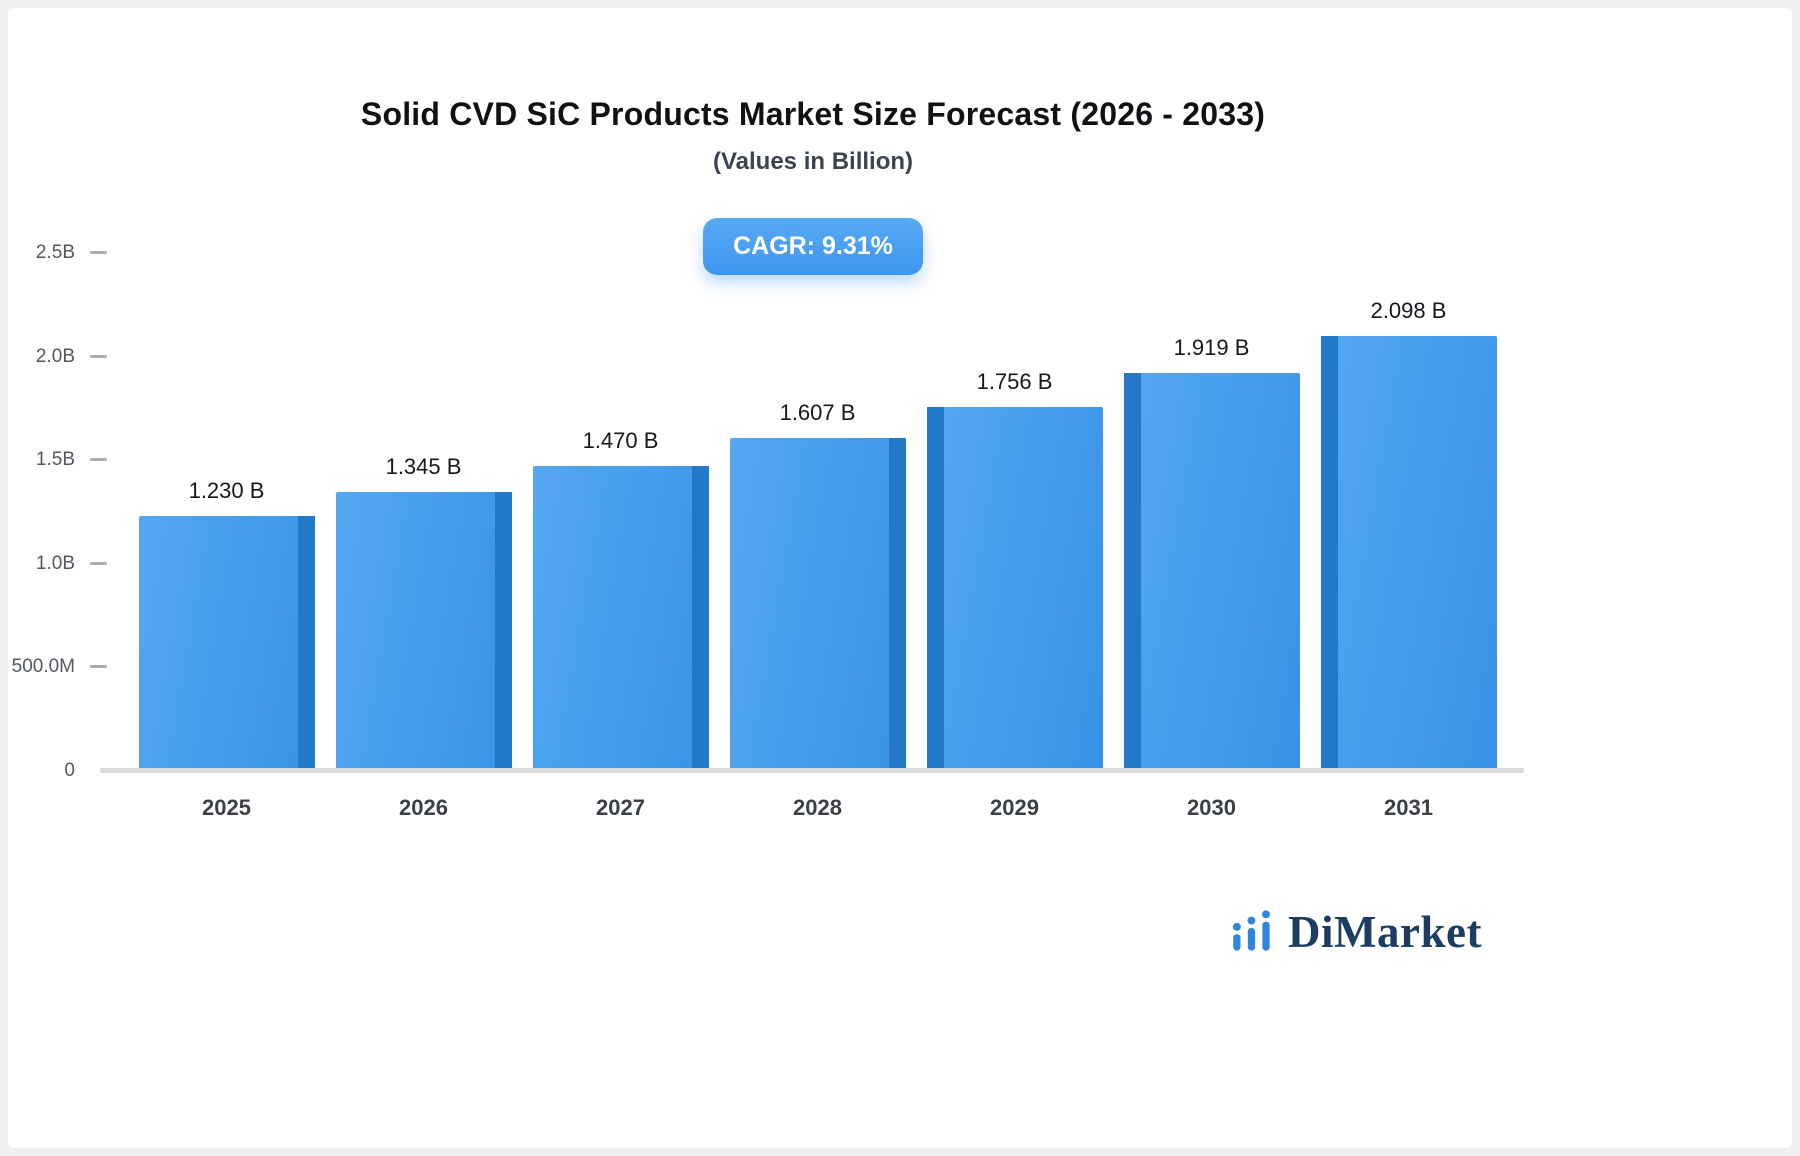  Describe the element at coordinates (1014, 594) in the screenshot. I see `bar-2029: 1.756 B 2029` at that location.